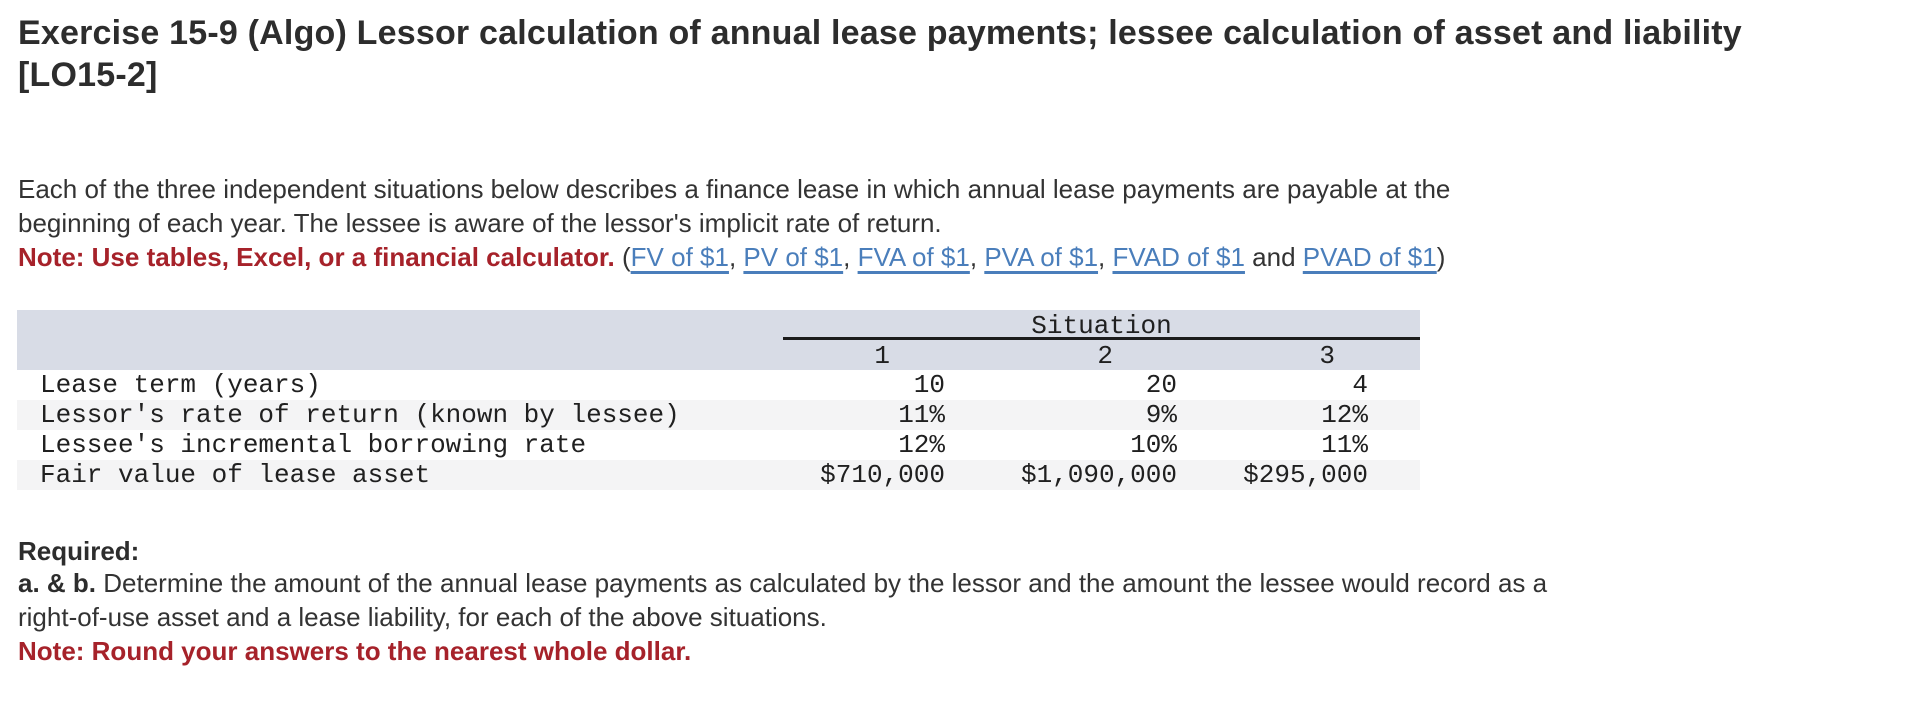 This screenshot has width=1918, height=714. Describe the element at coordinates (1273, 257) in the screenshot. I see `link-conjunction: and` at that location.